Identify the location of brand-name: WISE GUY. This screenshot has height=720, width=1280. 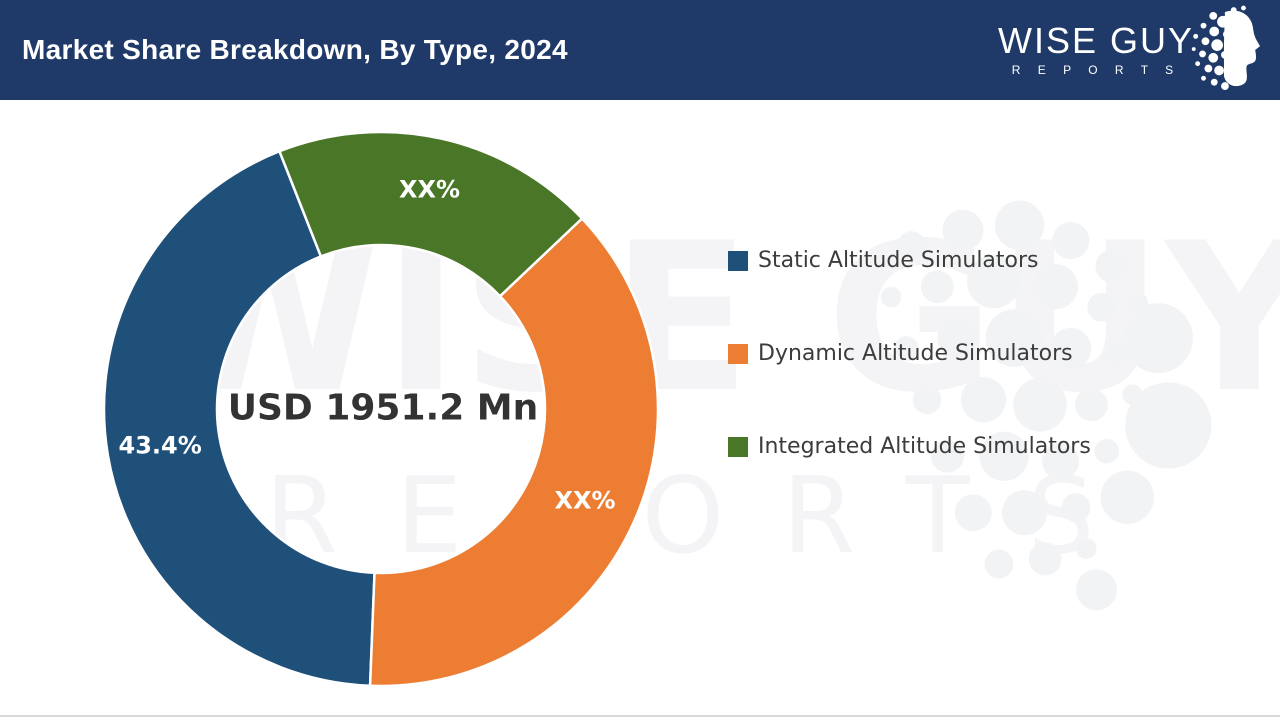
(1095, 40).